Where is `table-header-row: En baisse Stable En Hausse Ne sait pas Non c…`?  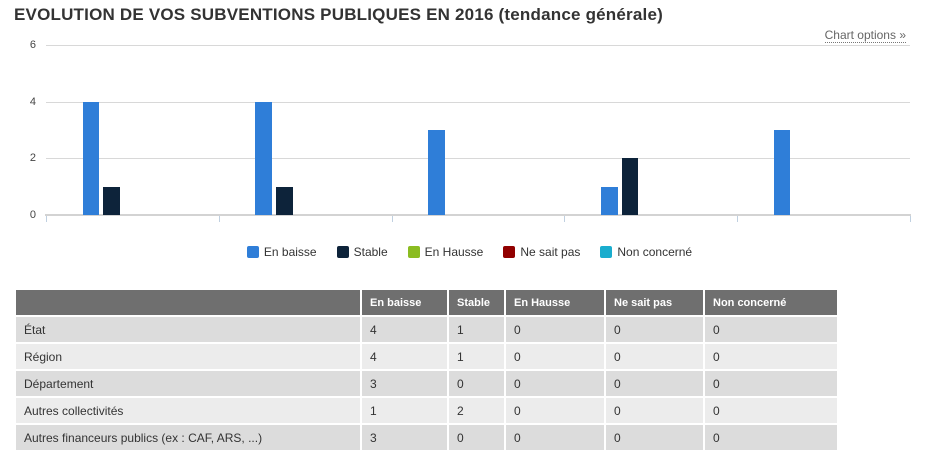
table-header-row: En baisse Stable En Hausse Ne sait pas Non c… is located at coordinates (426, 302).